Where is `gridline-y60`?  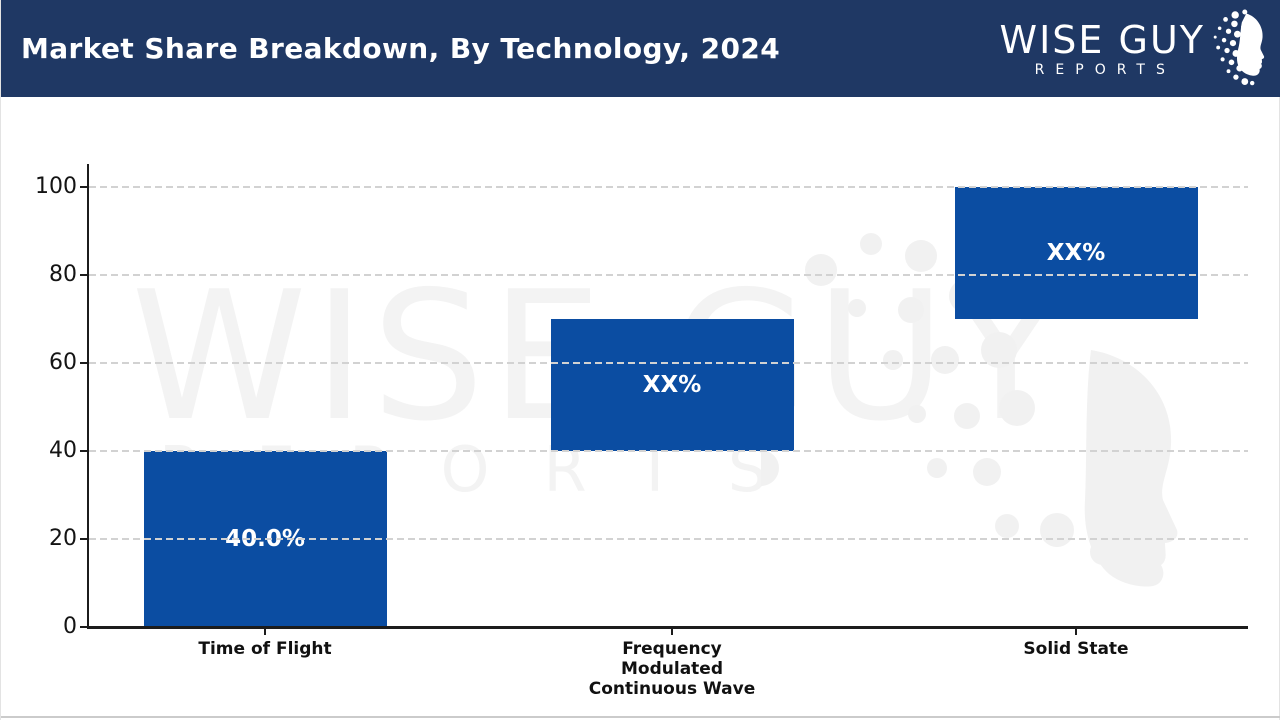
gridline-y60 is located at coordinates (668, 362).